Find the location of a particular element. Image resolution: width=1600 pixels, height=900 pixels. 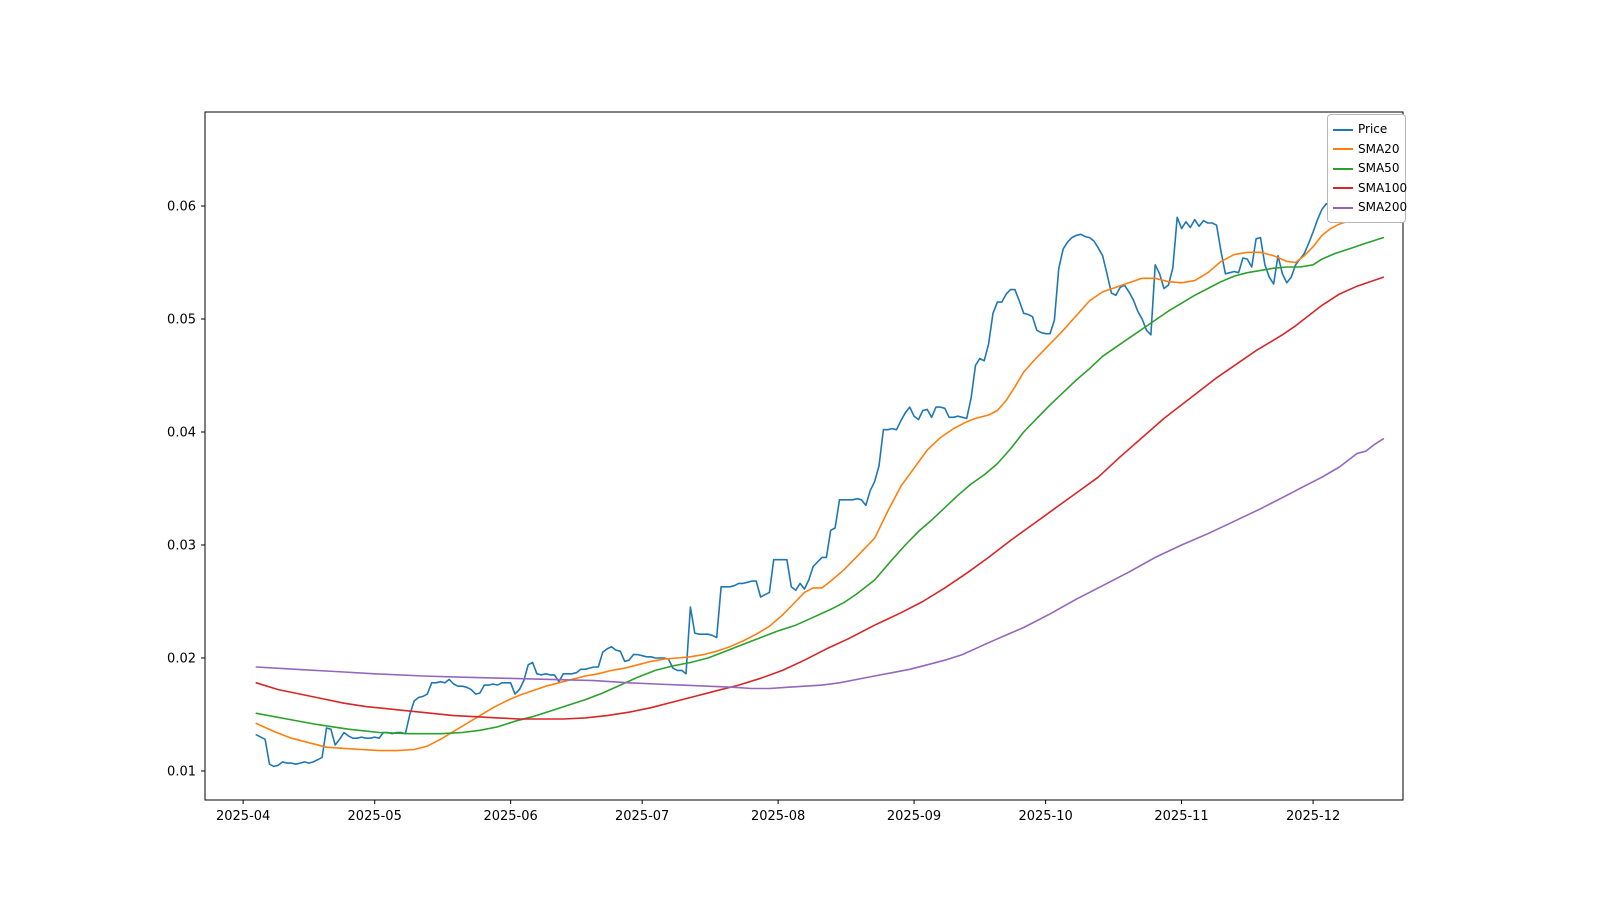

x-tick-label: 2025-09 is located at coordinates (914, 816).